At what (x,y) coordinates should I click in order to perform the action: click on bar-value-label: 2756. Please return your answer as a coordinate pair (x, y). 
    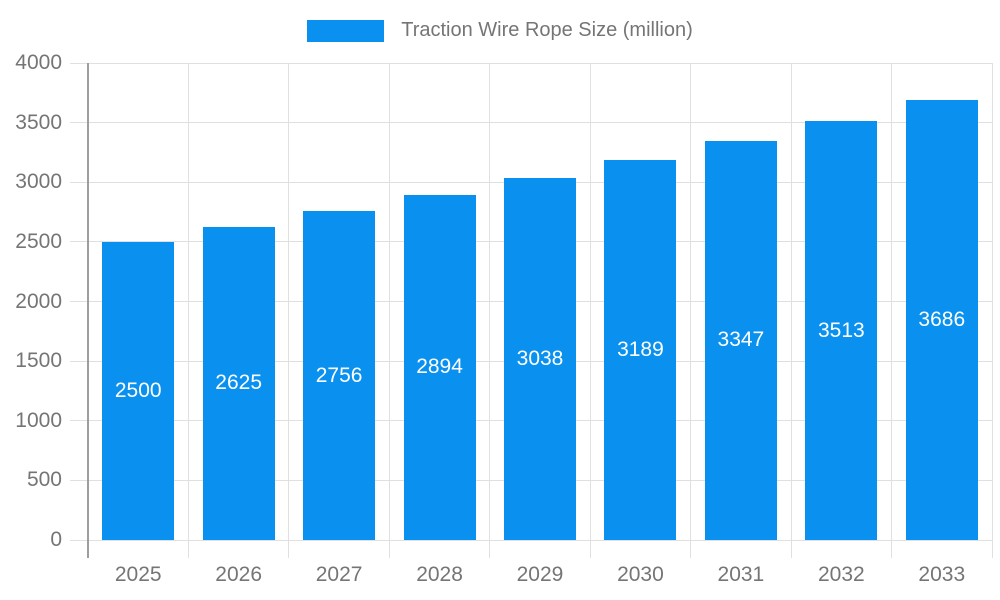
    Looking at the image, I should click on (339, 375).